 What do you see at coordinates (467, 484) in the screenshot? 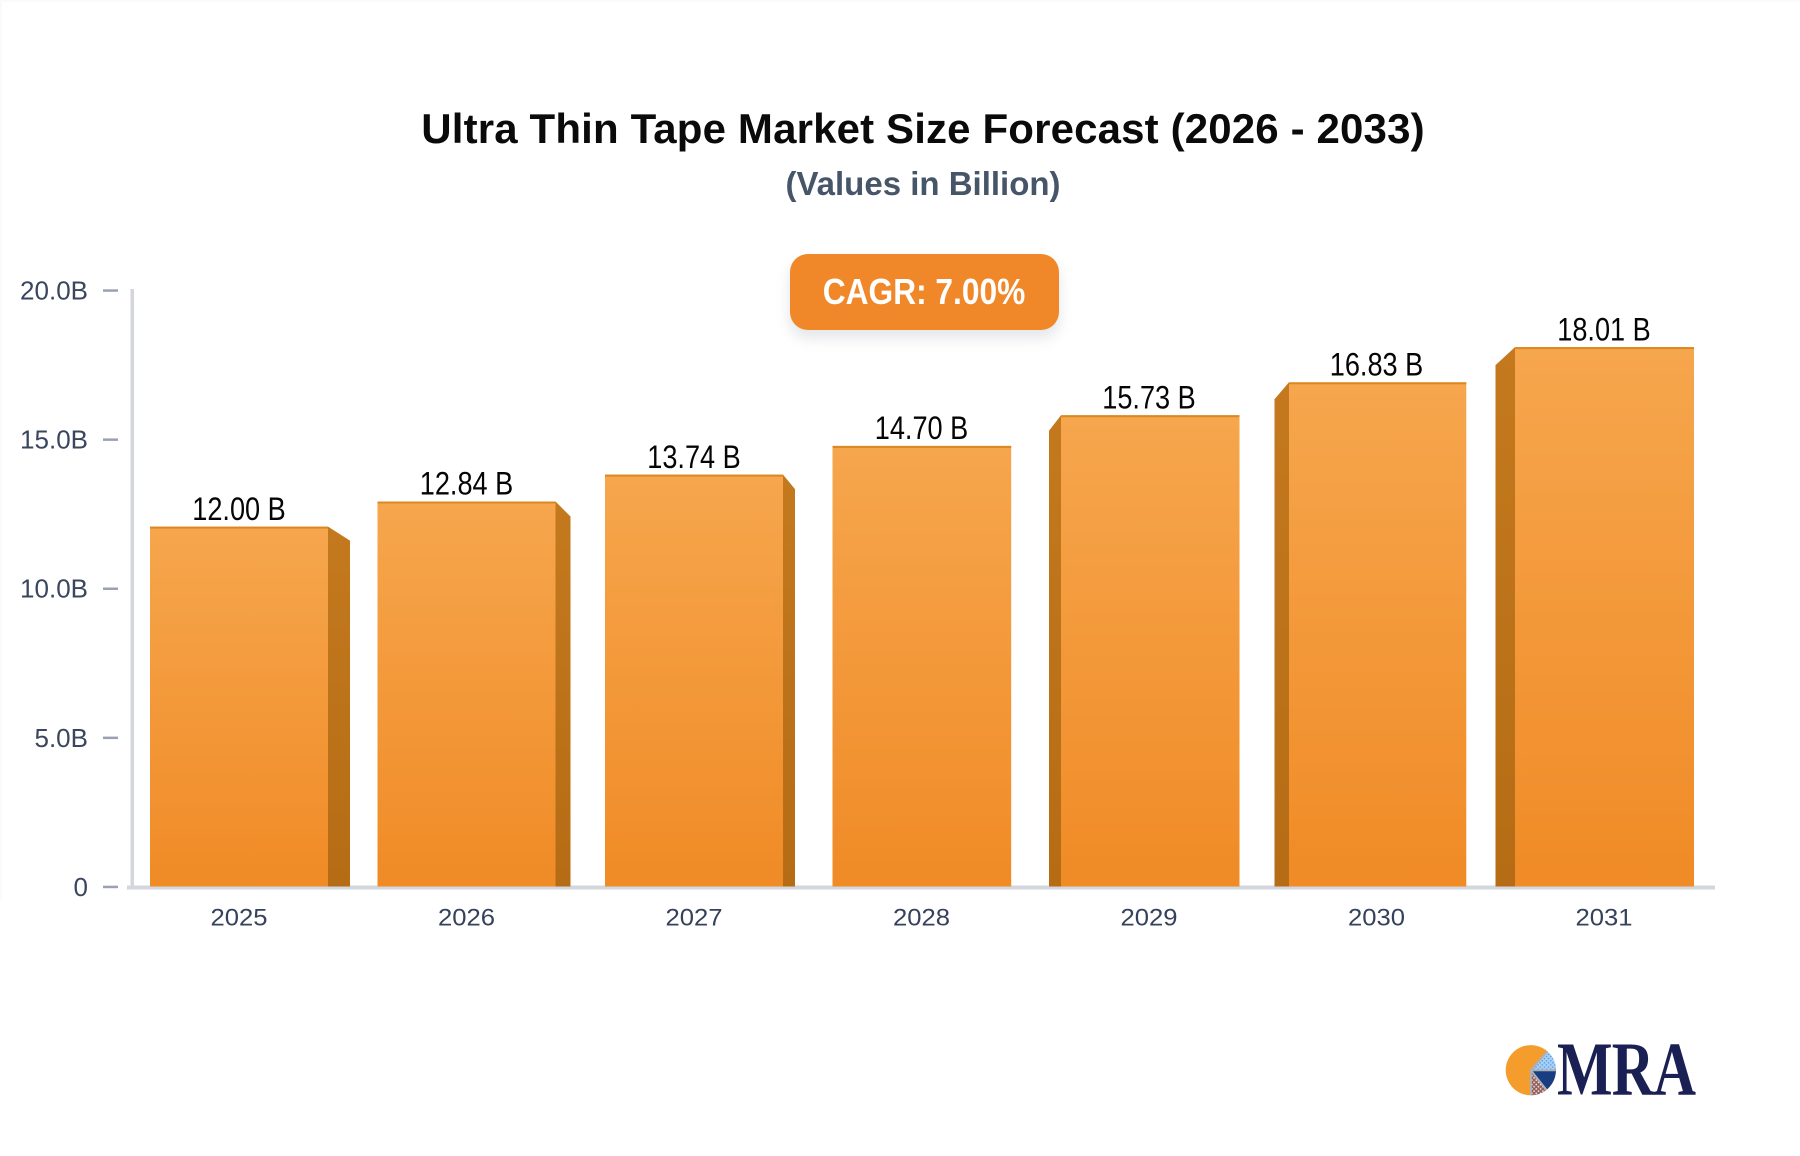
I see `svg-text: 12.84 B` at bounding box center [467, 484].